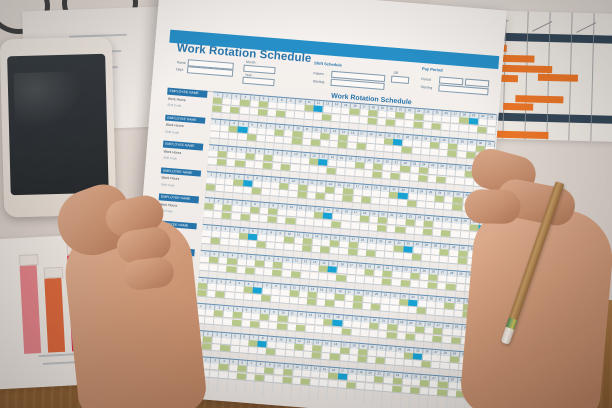  I want to click on field-input-off, so click(400, 79).